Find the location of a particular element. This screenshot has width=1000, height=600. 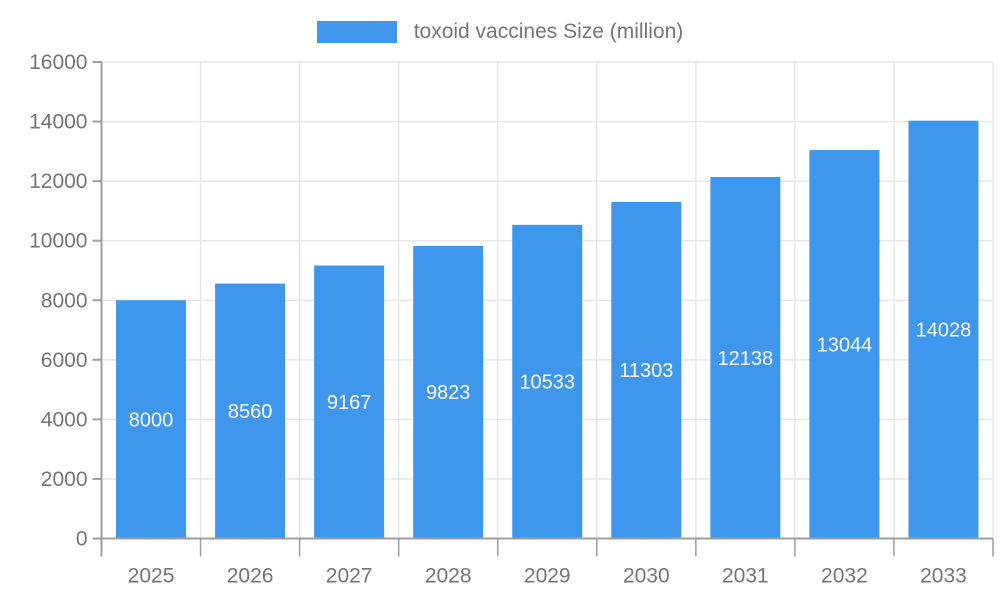

y-tick-label: 0 is located at coordinates (82, 539).